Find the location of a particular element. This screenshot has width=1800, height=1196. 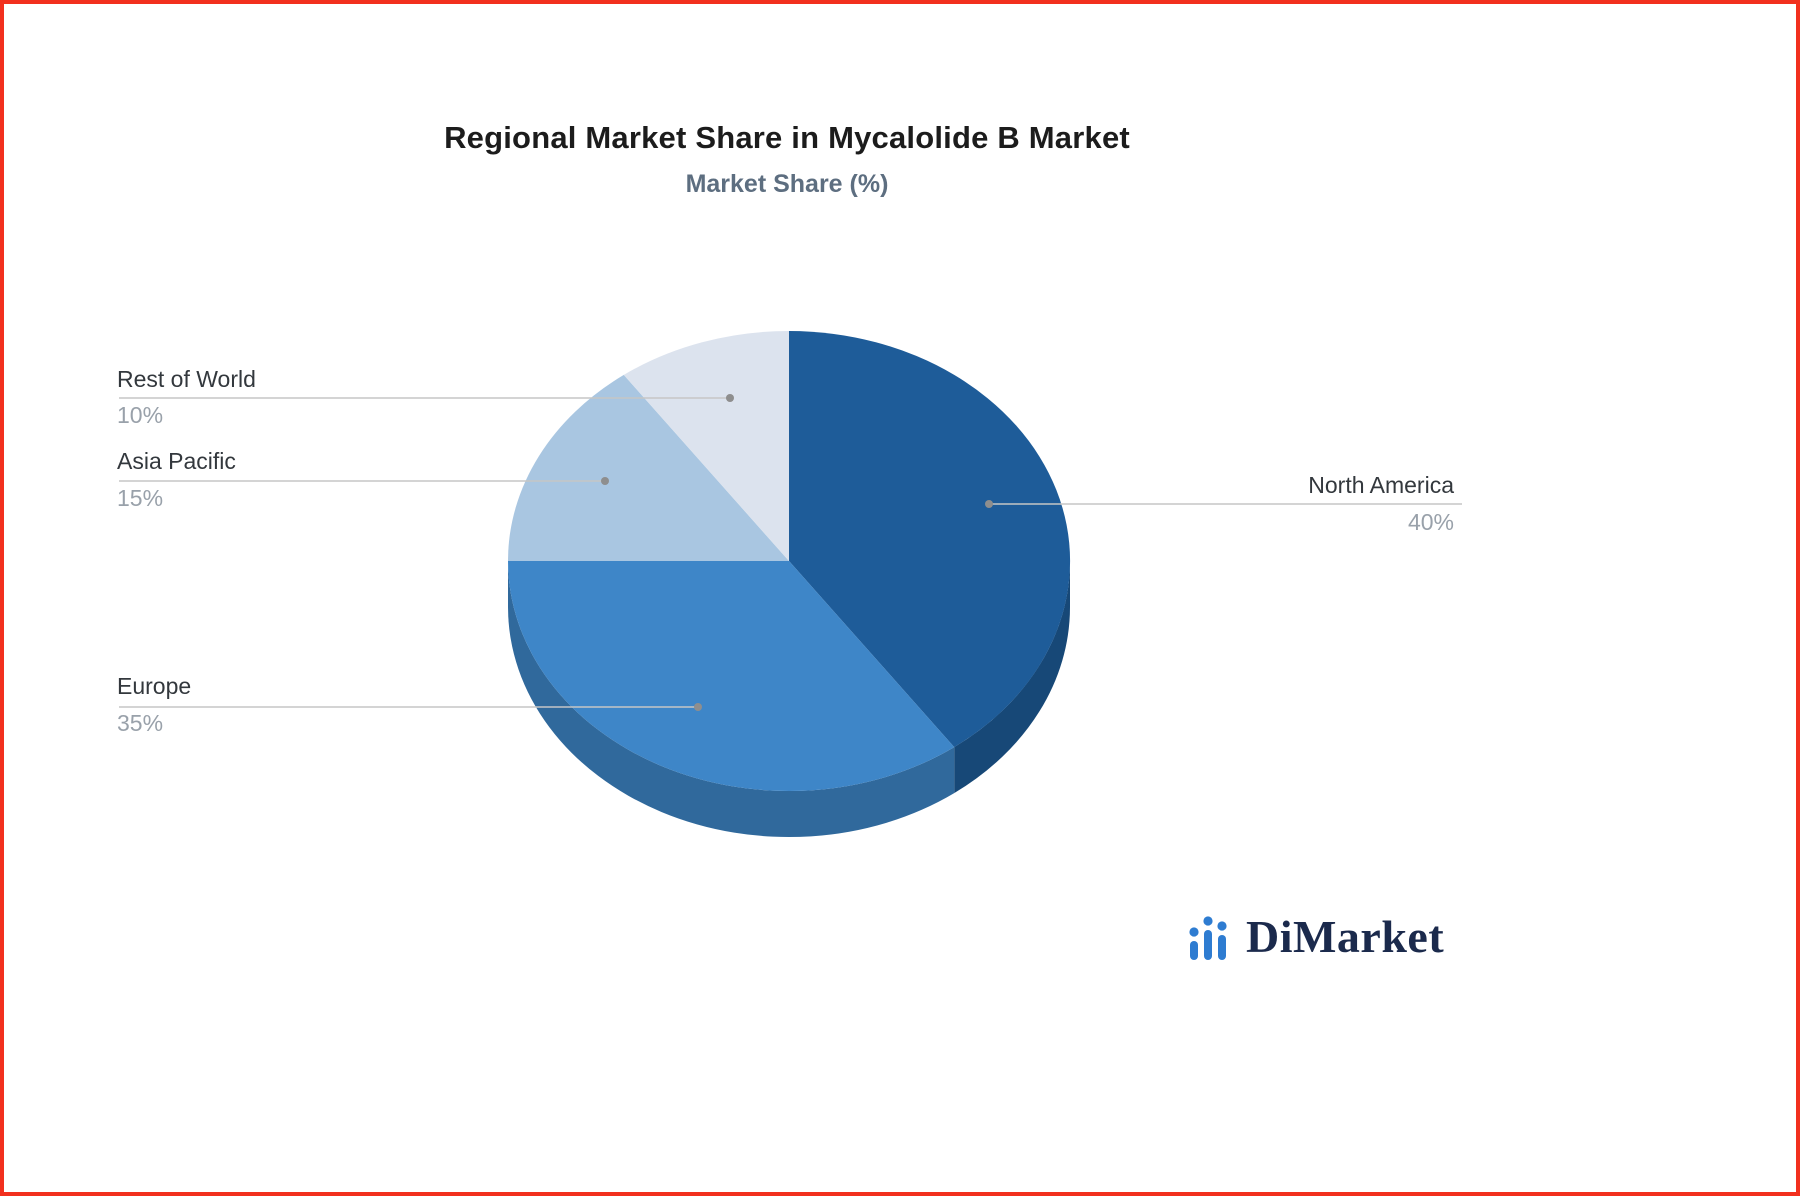

brand-logo: DiMarket is located at coordinates (1315, 935).